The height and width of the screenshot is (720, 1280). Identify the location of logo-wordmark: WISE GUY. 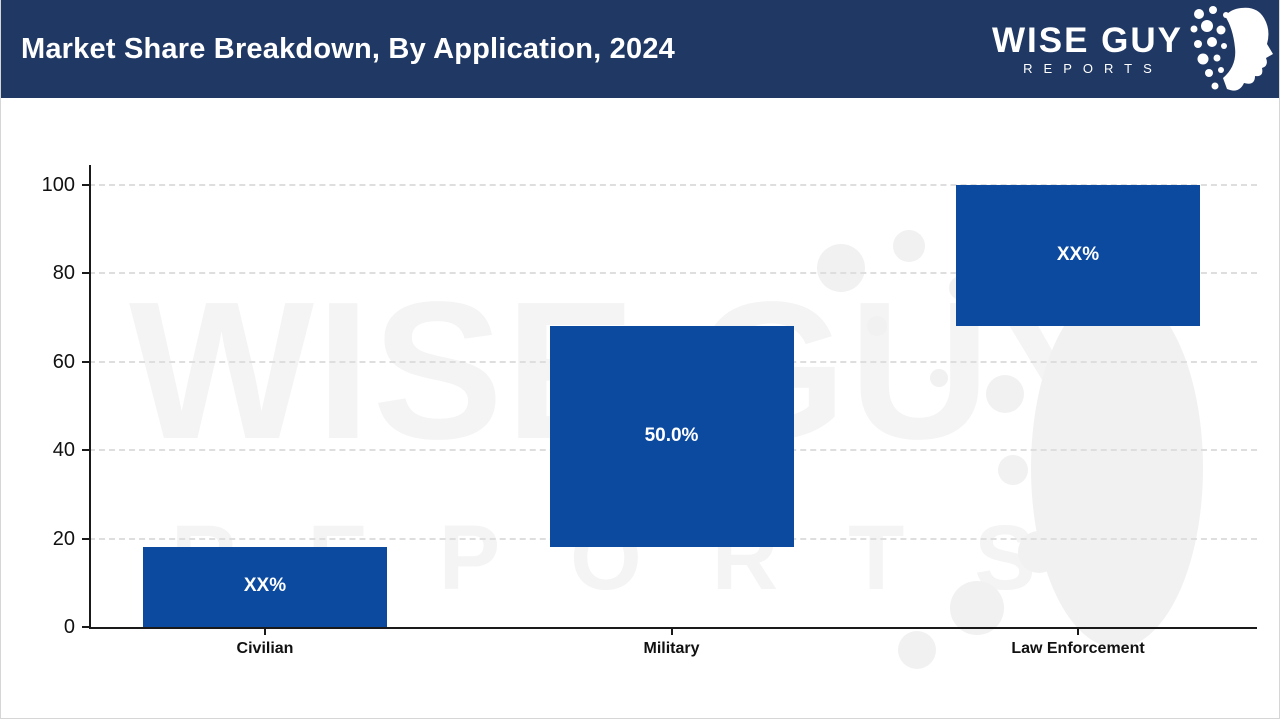
(1087, 40).